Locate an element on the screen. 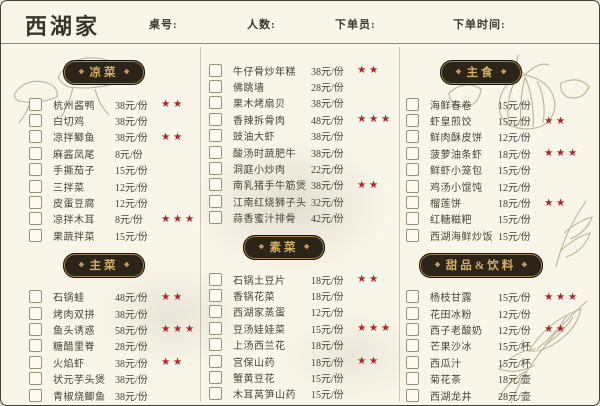 Image resolution: width=600 pixels, height=406 pixels. item-price: 28元/份 is located at coordinates (131, 348).